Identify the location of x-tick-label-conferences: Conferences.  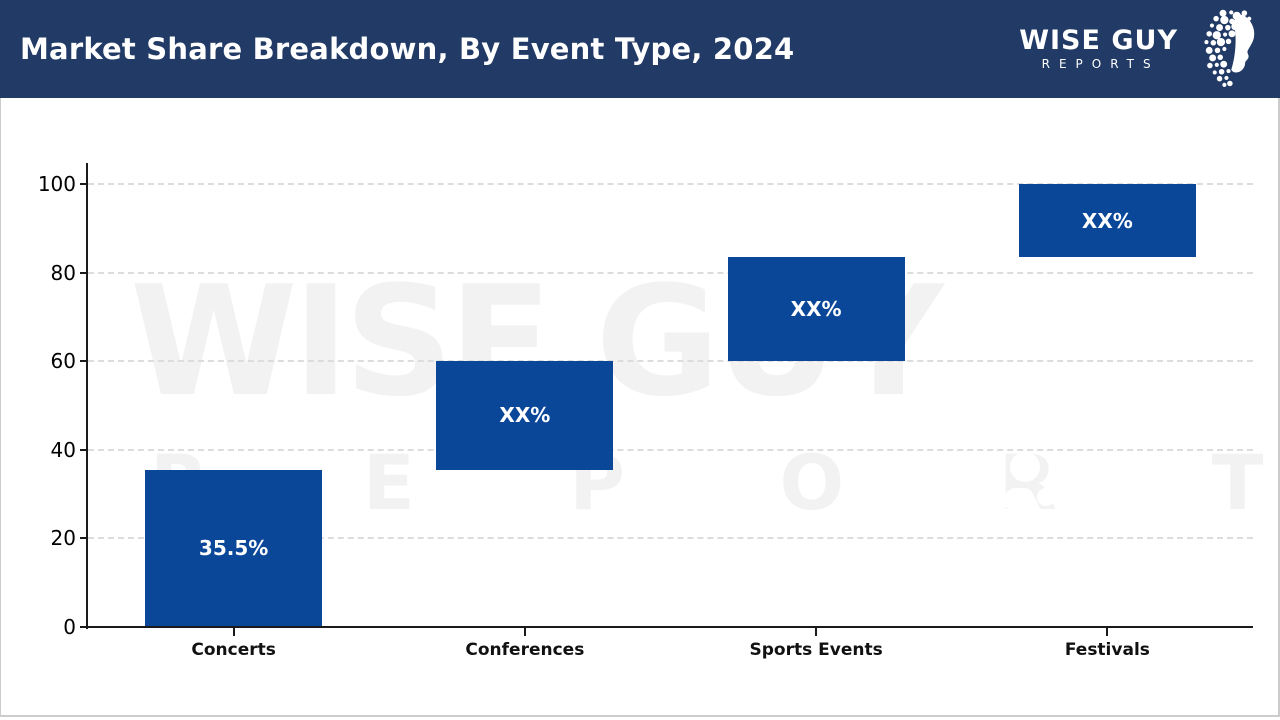
(525, 650).